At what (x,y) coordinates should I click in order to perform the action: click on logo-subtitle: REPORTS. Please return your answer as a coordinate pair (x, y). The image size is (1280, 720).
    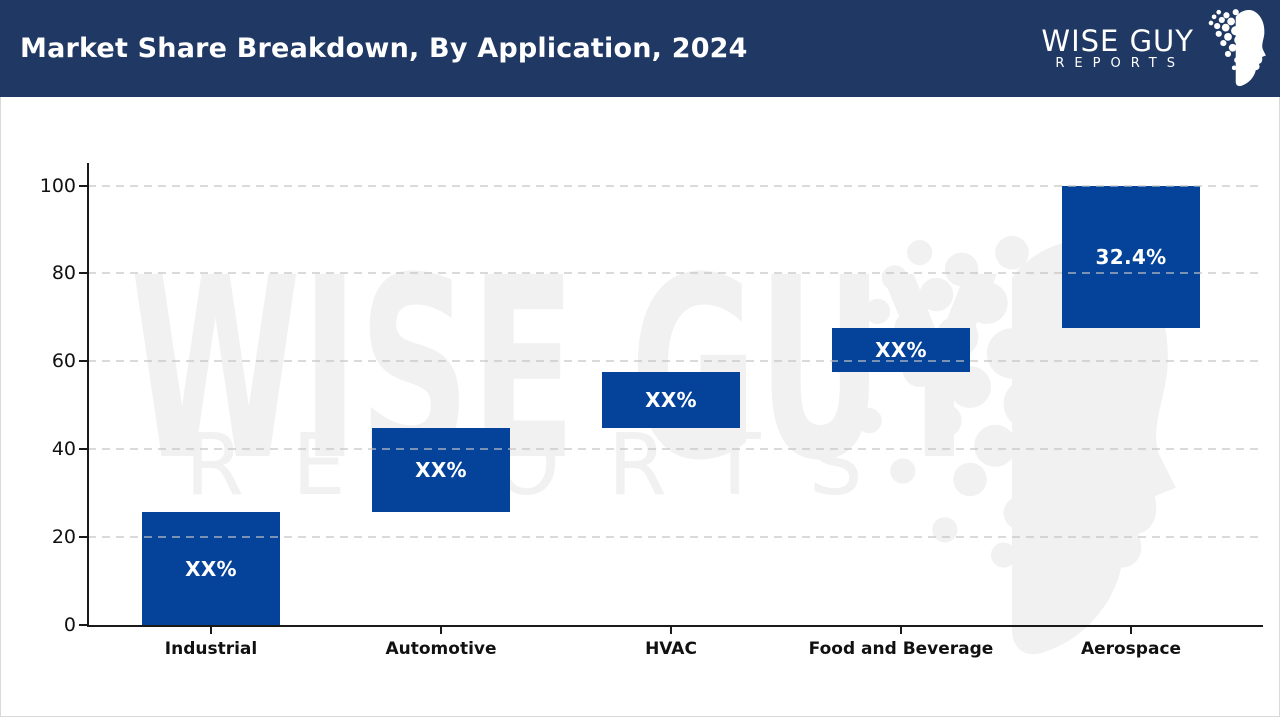
    Looking at the image, I should click on (1120, 64).